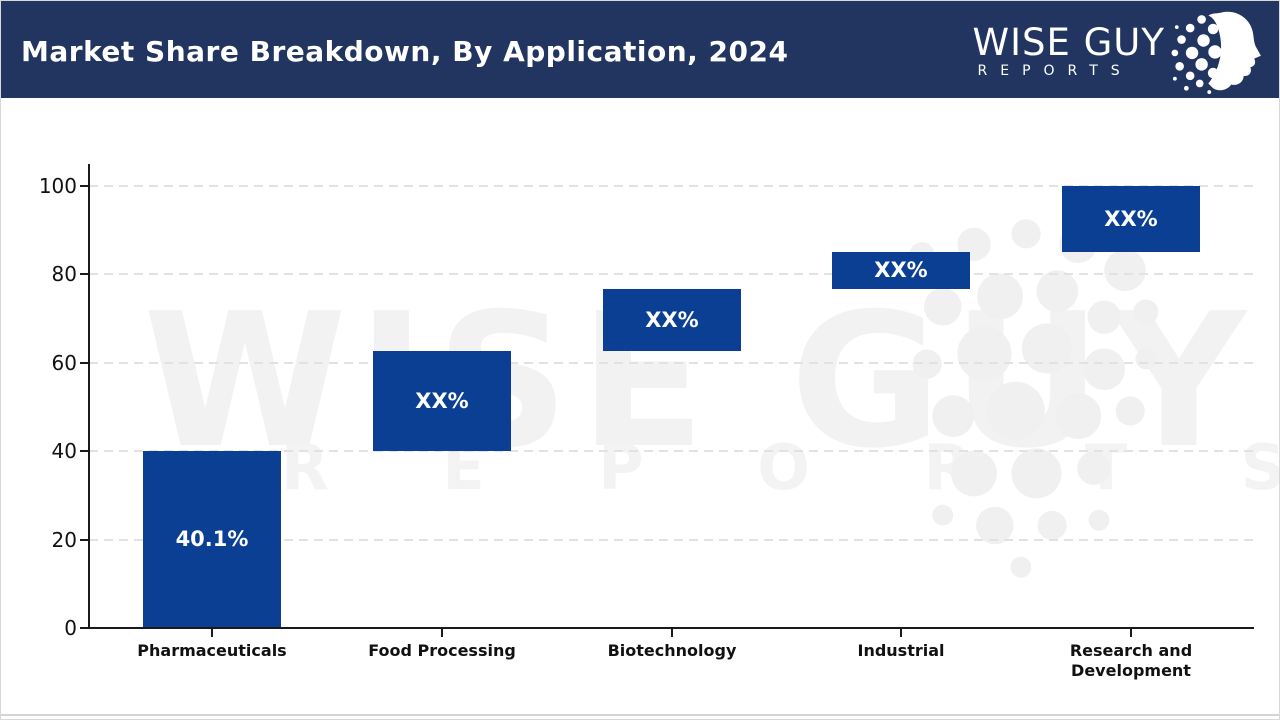 The height and width of the screenshot is (720, 1280). I want to click on y-axis-line, so click(89, 396).